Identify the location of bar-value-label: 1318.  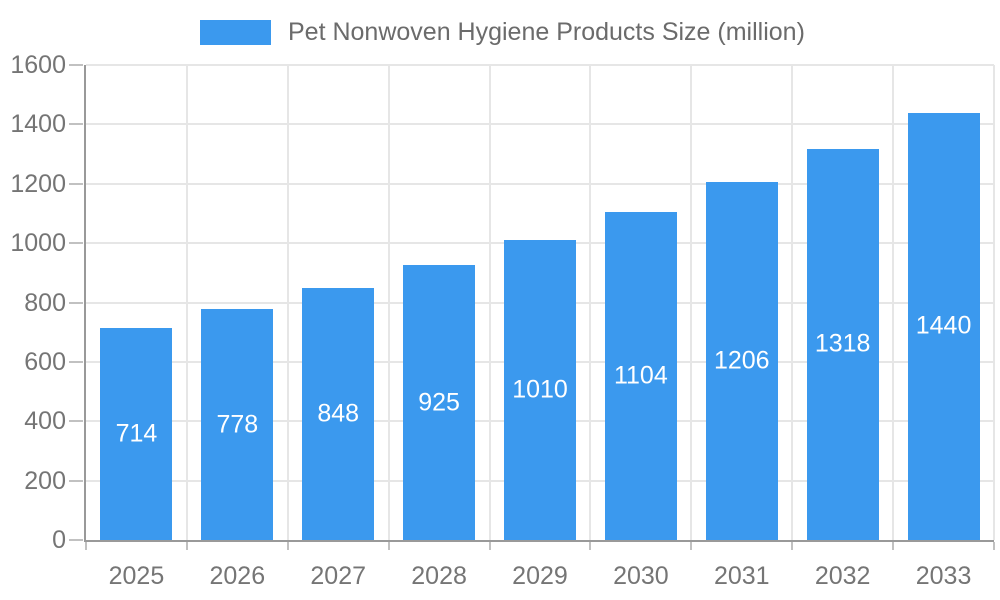
(842, 343).